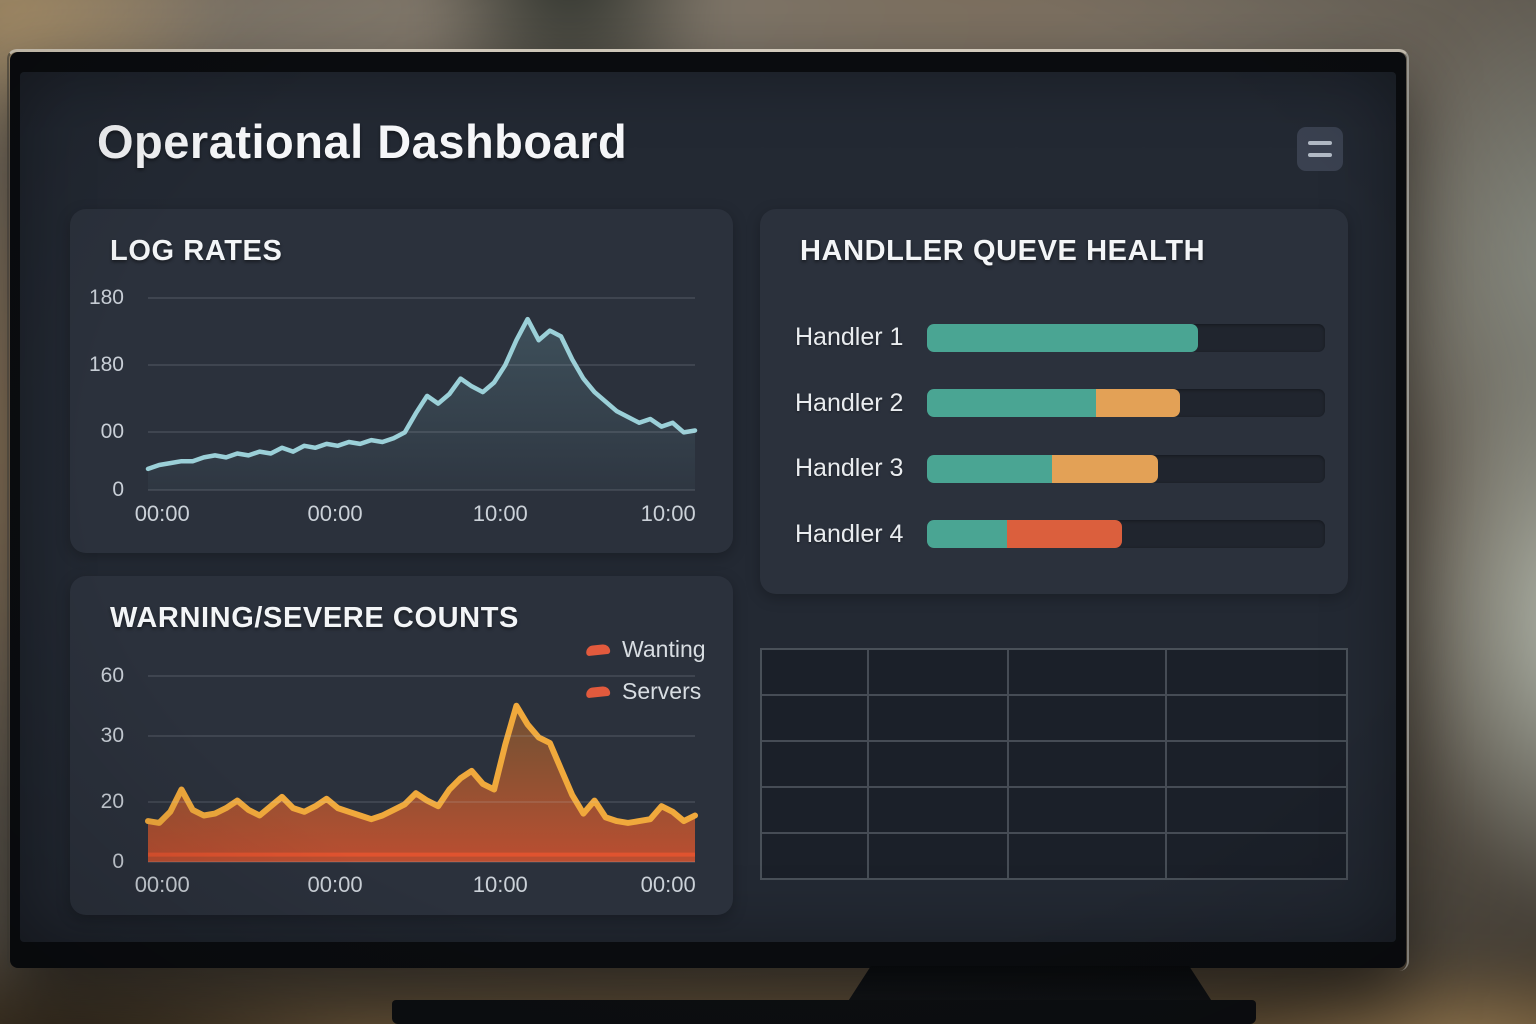  I want to click on handler-queue-health-title: HANDLLER QUEVE HEALTH, so click(1003, 251).